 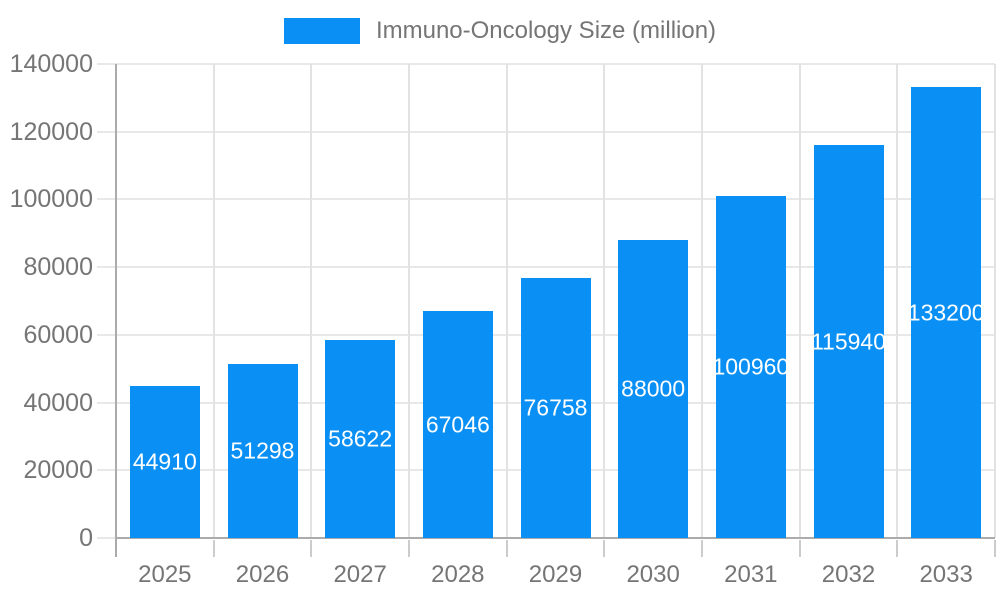 I want to click on bar-value-label: 58622, so click(x=360, y=438).